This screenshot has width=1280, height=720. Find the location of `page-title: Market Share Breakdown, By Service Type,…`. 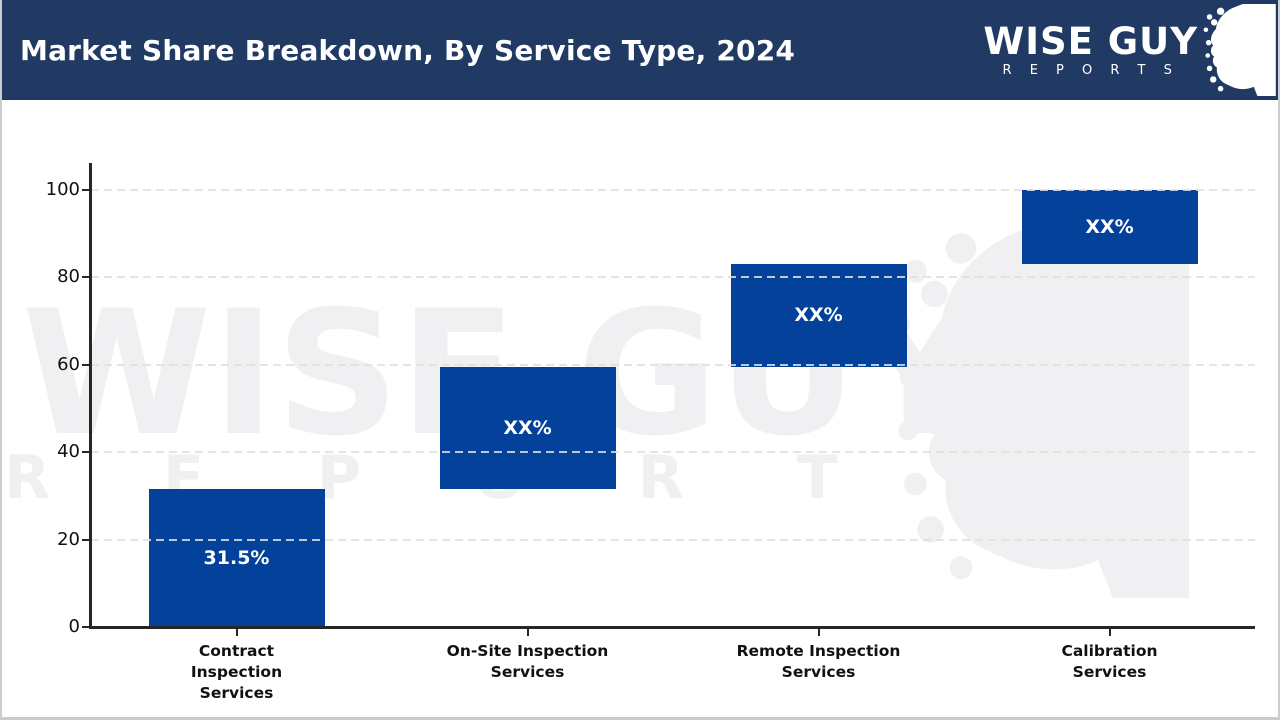

page-title: Market Share Breakdown, By Service Type,… is located at coordinates (408, 50).